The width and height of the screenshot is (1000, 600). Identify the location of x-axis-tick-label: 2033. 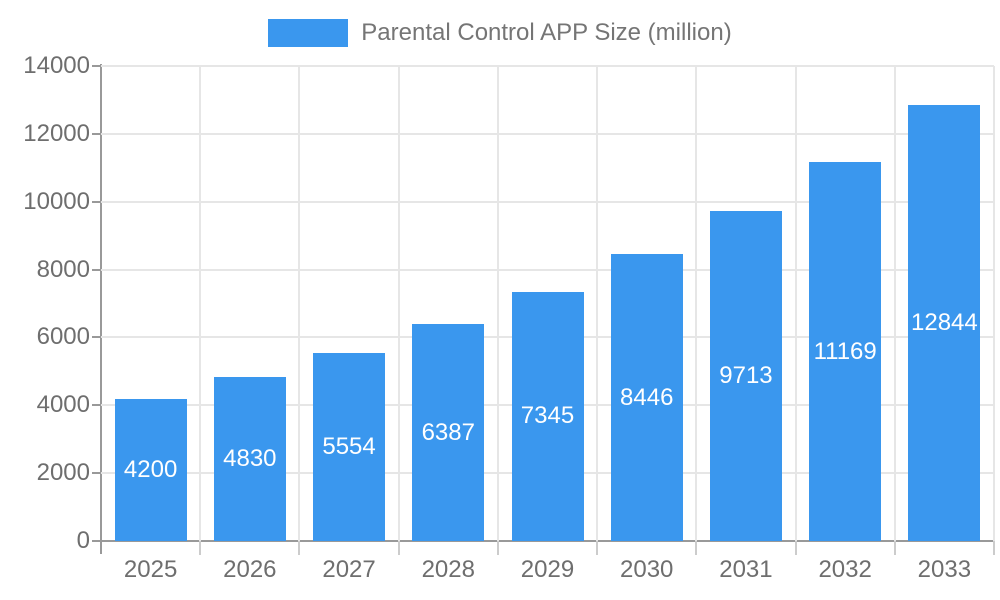
(944, 569).